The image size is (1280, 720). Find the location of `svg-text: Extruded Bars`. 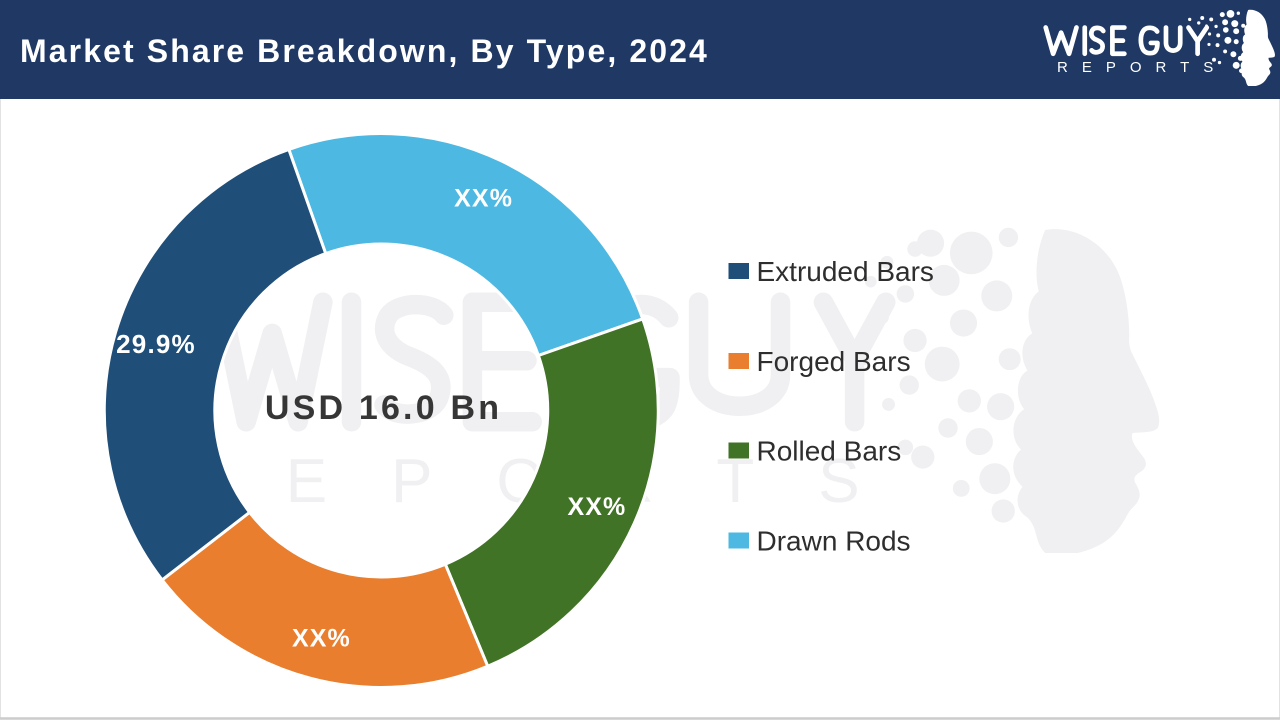

svg-text: Extruded Bars is located at coordinates (845, 271).